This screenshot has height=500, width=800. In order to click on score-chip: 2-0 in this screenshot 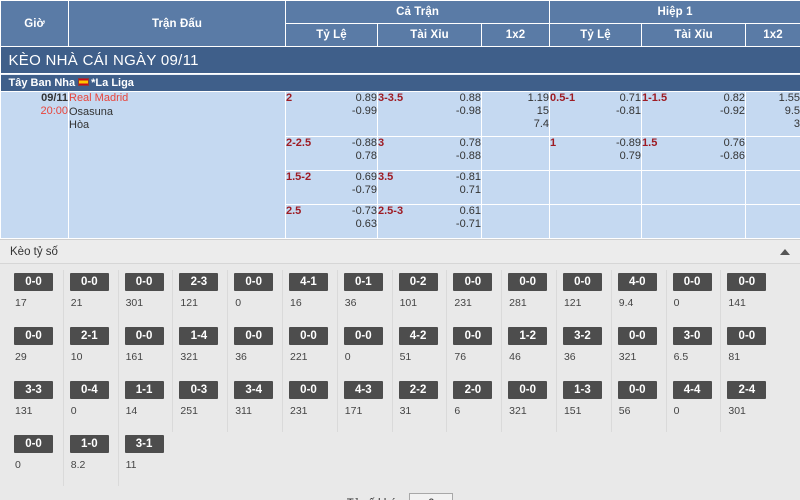, I will do `click(473, 390)`.